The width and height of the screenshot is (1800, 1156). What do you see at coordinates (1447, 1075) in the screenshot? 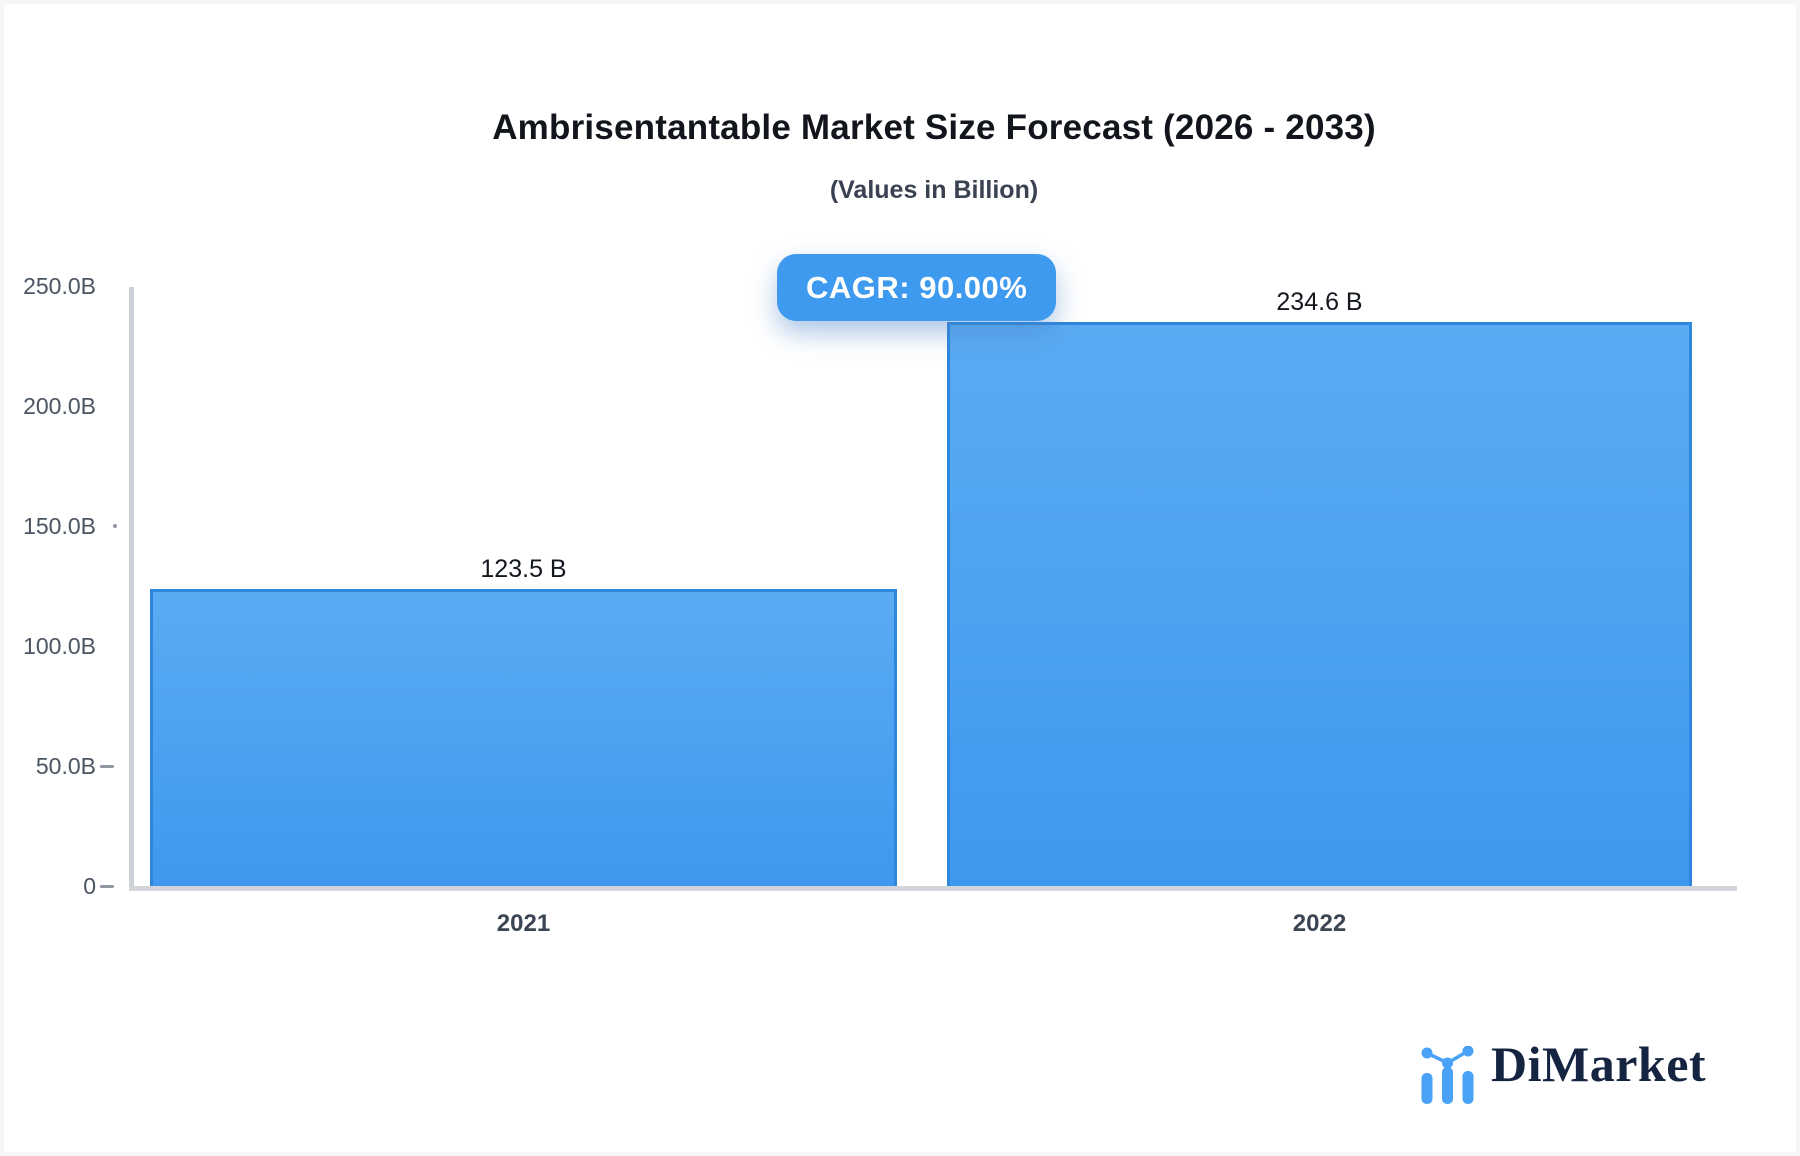
I see `mini-bar-chart-icon` at bounding box center [1447, 1075].